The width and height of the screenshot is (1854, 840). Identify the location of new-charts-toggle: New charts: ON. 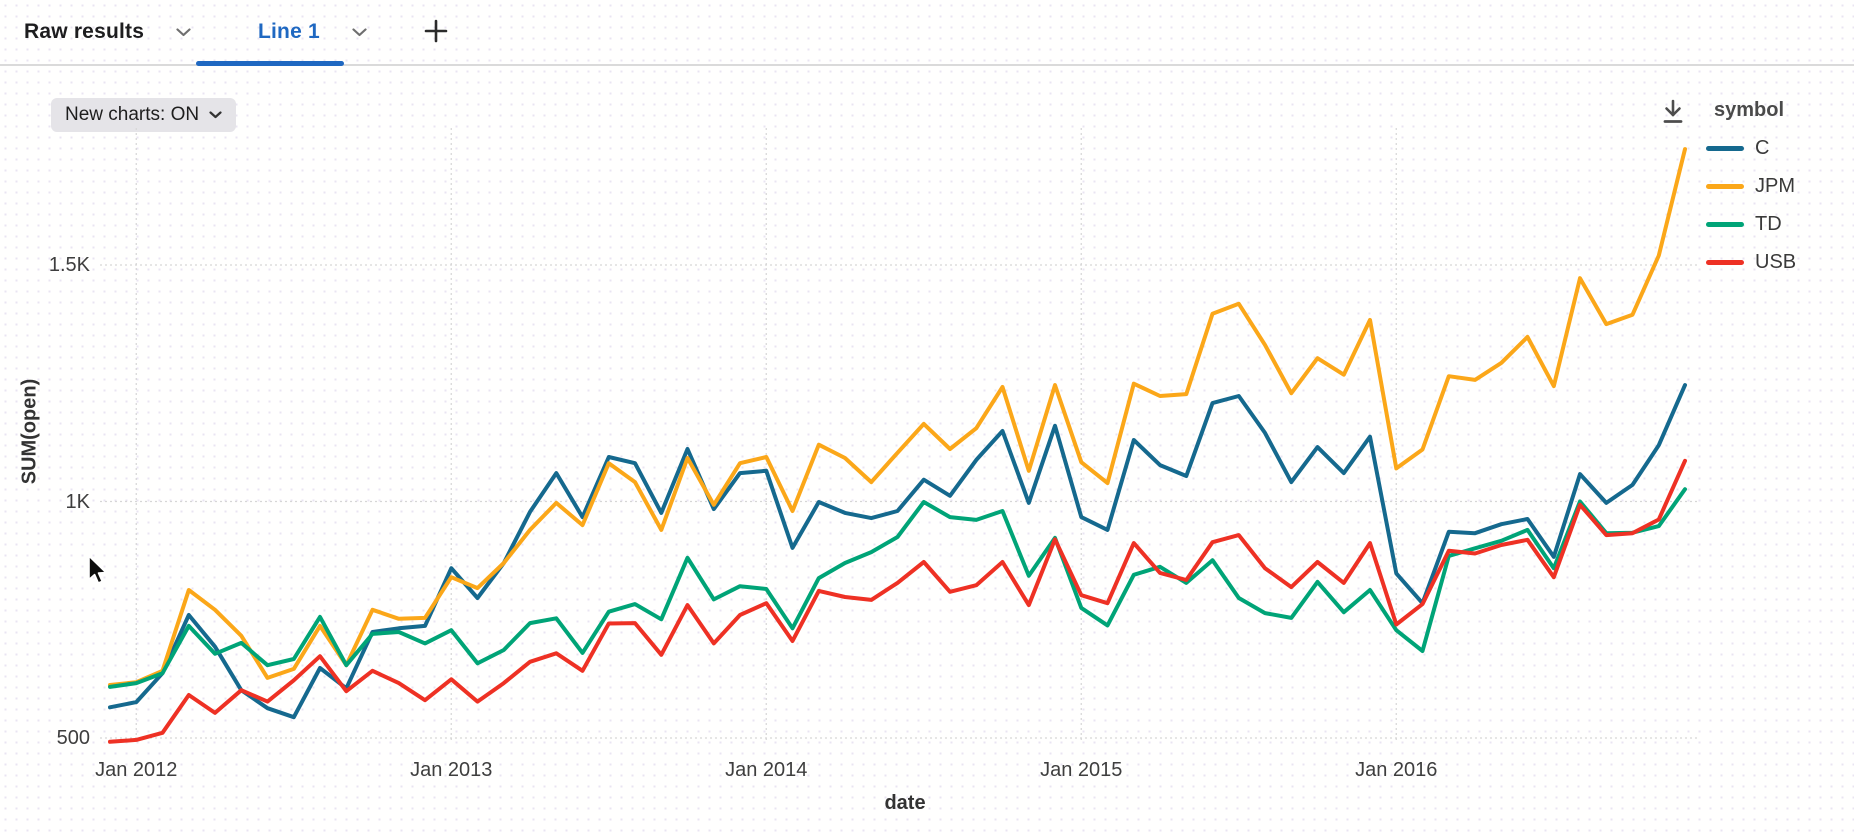
(144, 115).